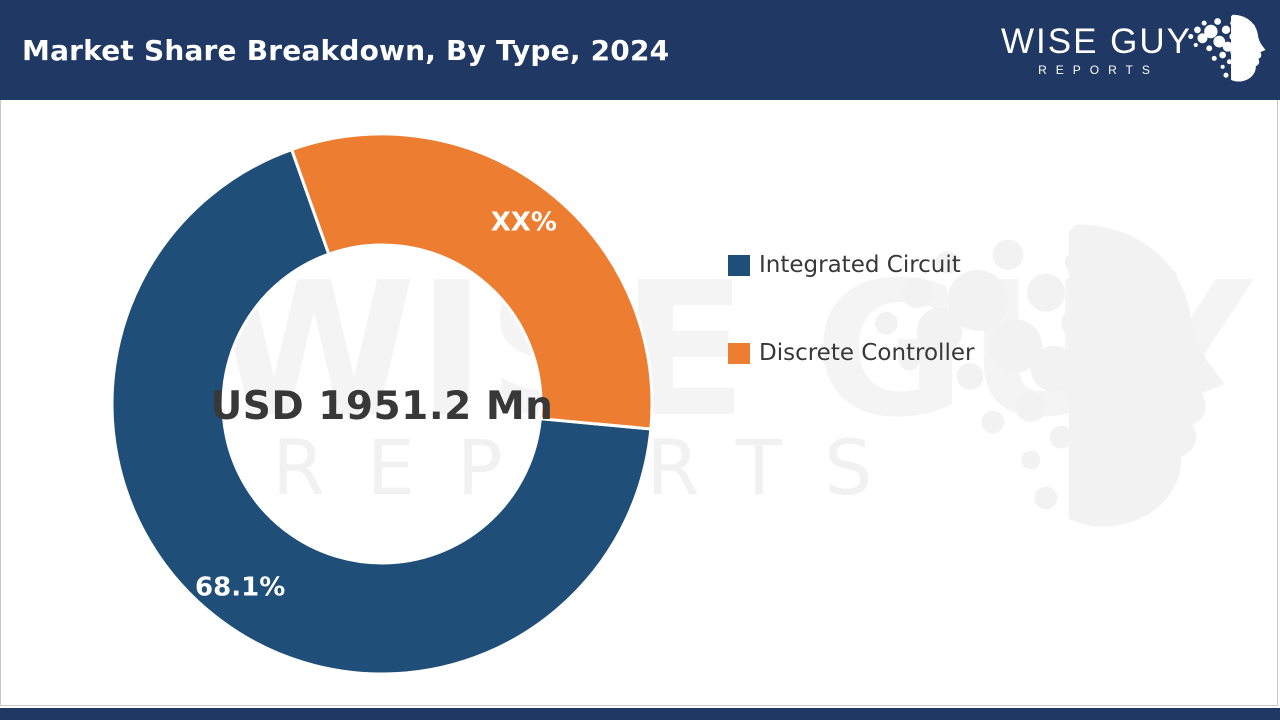 This screenshot has width=1280, height=720. Describe the element at coordinates (1096, 41) in the screenshot. I see `brand-name: WISE GUY` at that location.